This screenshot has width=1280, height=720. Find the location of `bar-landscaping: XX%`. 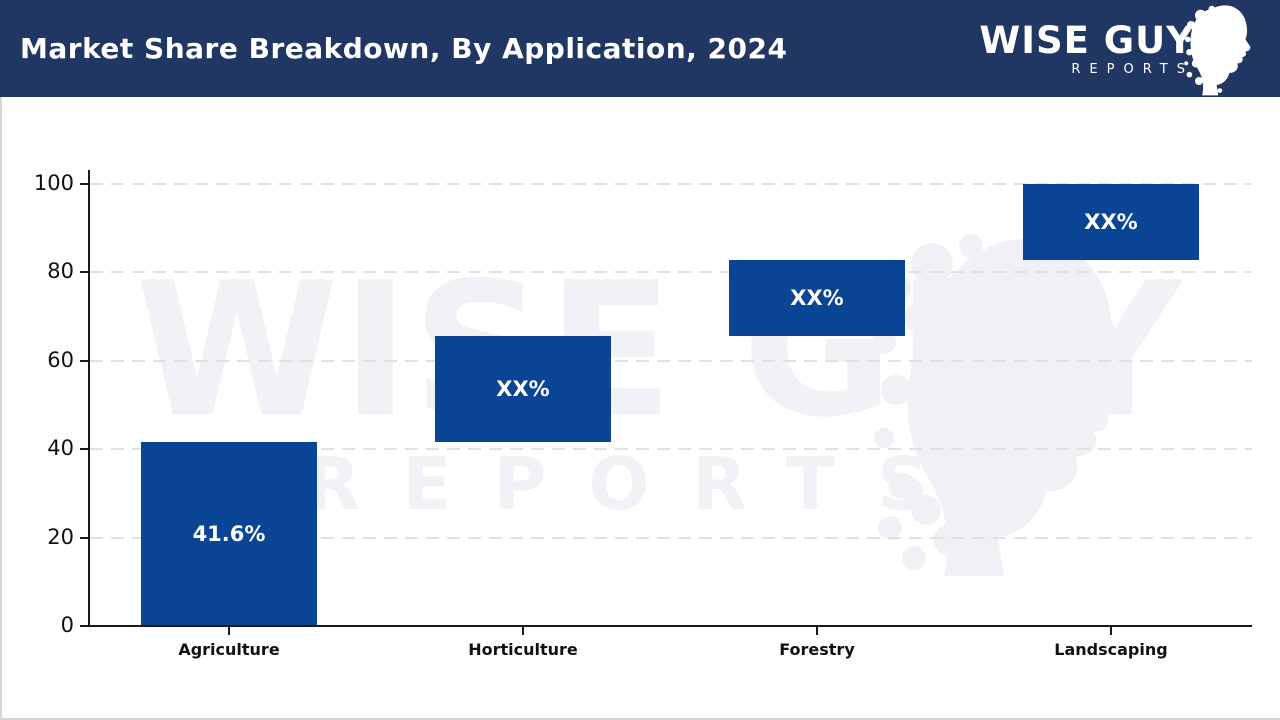

bar-landscaping: XX% is located at coordinates (1111, 222).